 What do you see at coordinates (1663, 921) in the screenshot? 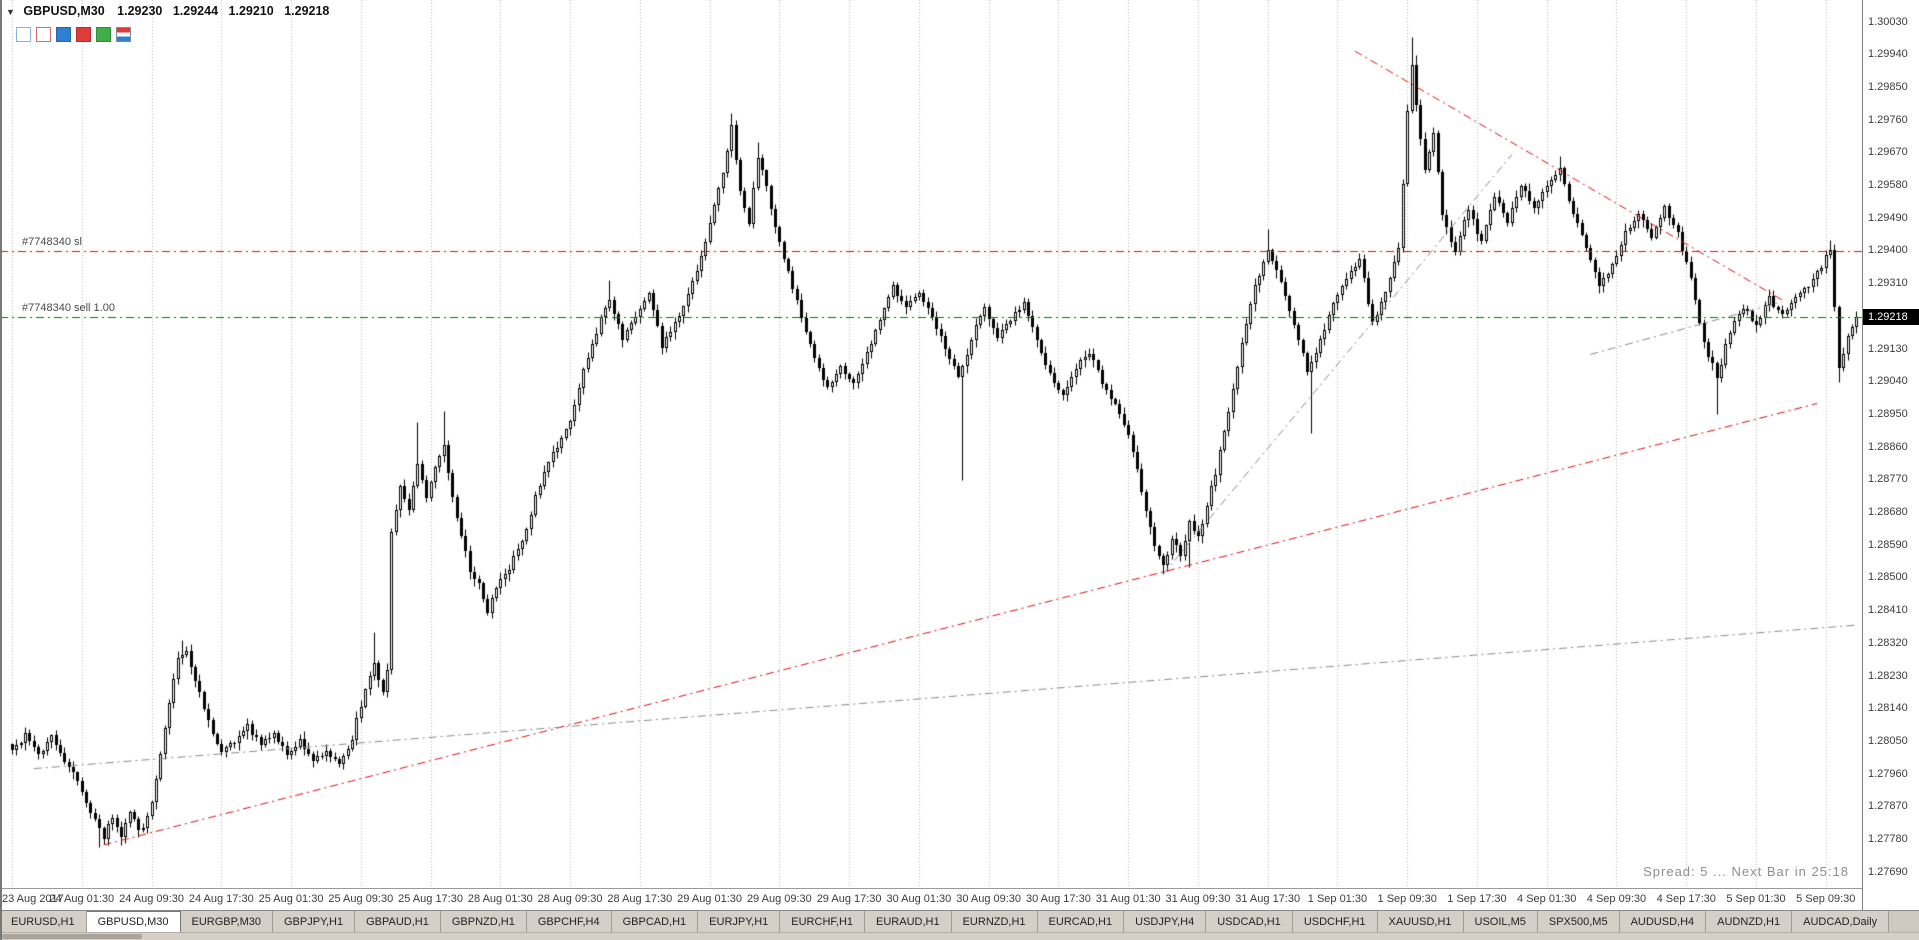
I see `chart-tab-audusd-h4: AUDUSD,H4` at bounding box center [1663, 921].